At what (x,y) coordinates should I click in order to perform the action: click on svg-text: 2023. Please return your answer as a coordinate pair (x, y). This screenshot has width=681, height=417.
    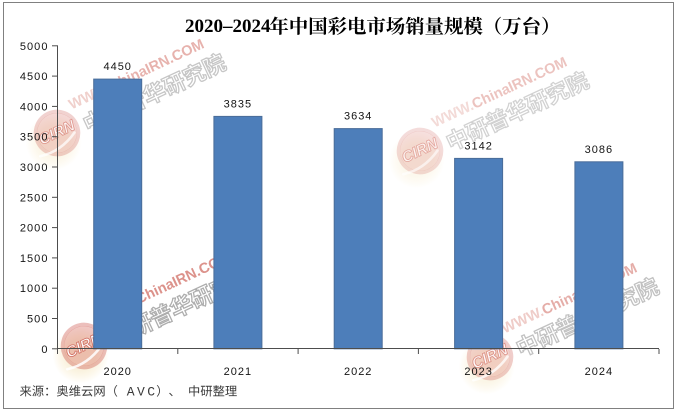
    Looking at the image, I should click on (478, 372).